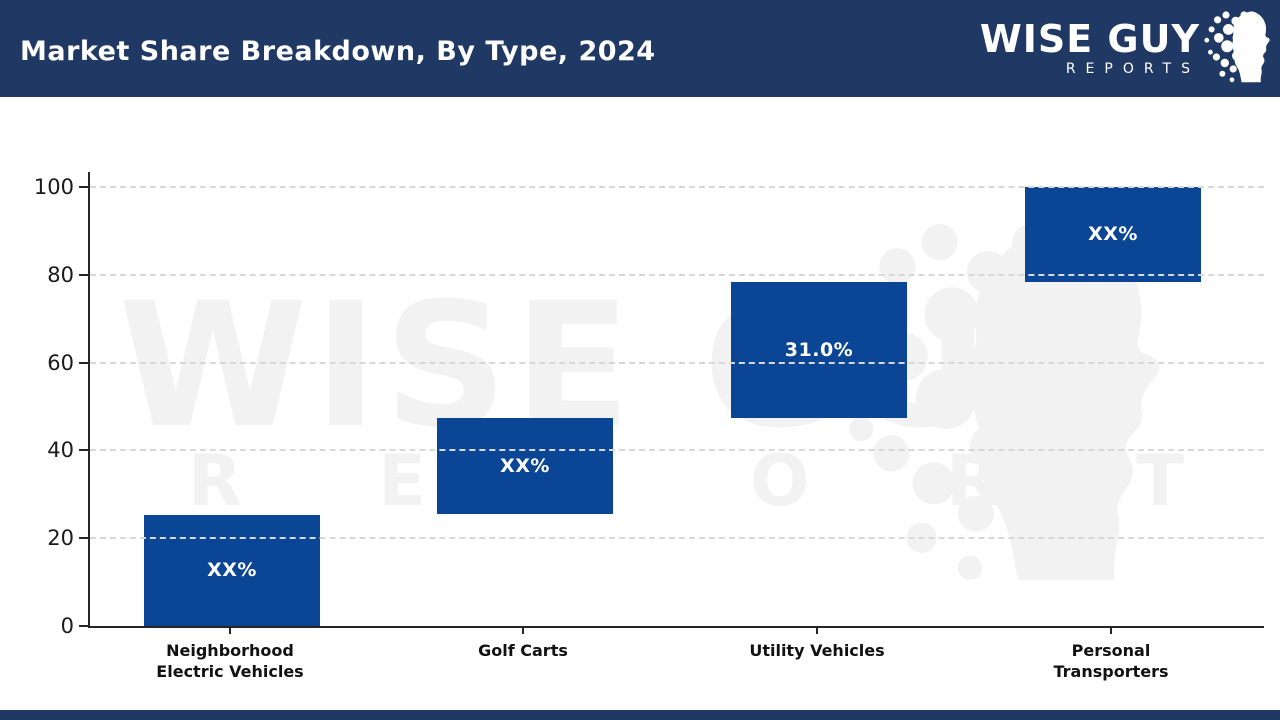 Image resolution: width=1280 pixels, height=720 pixels. What do you see at coordinates (230, 661) in the screenshot?
I see `x-category-label: Neighborhood Electric Vehicles` at bounding box center [230, 661].